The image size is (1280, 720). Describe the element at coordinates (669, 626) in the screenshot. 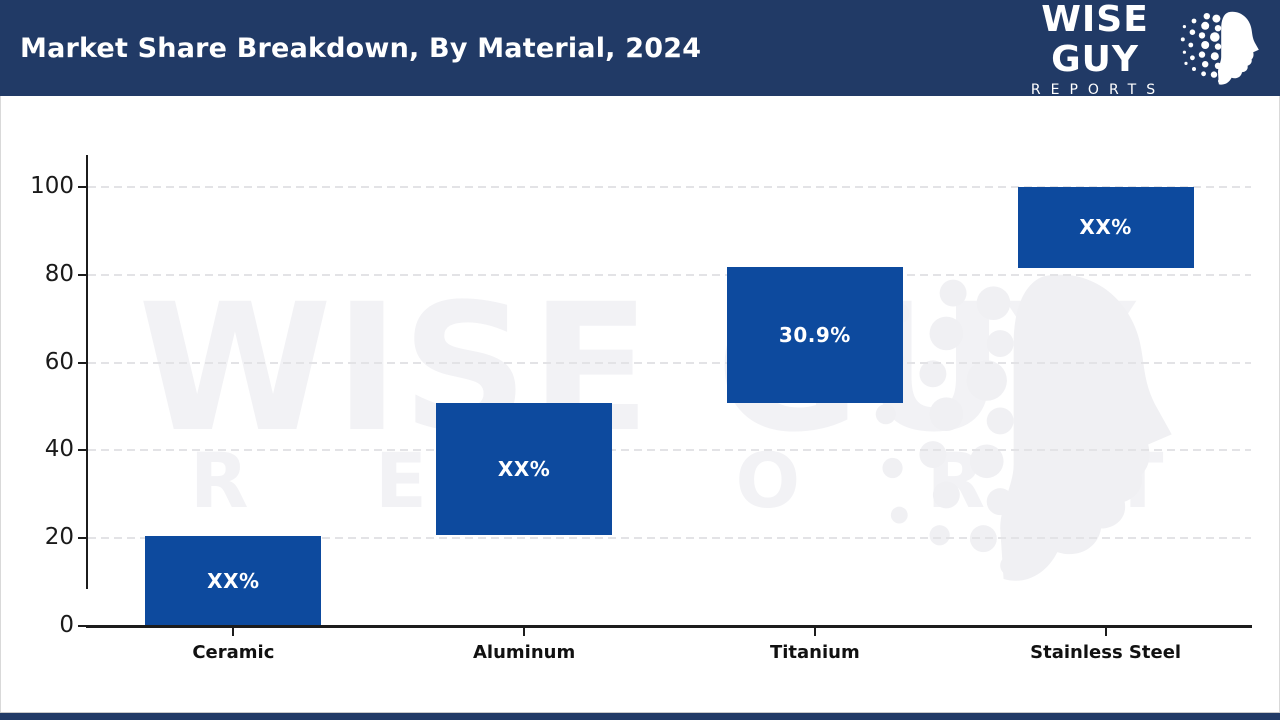

I see `x-axis-line` at that location.